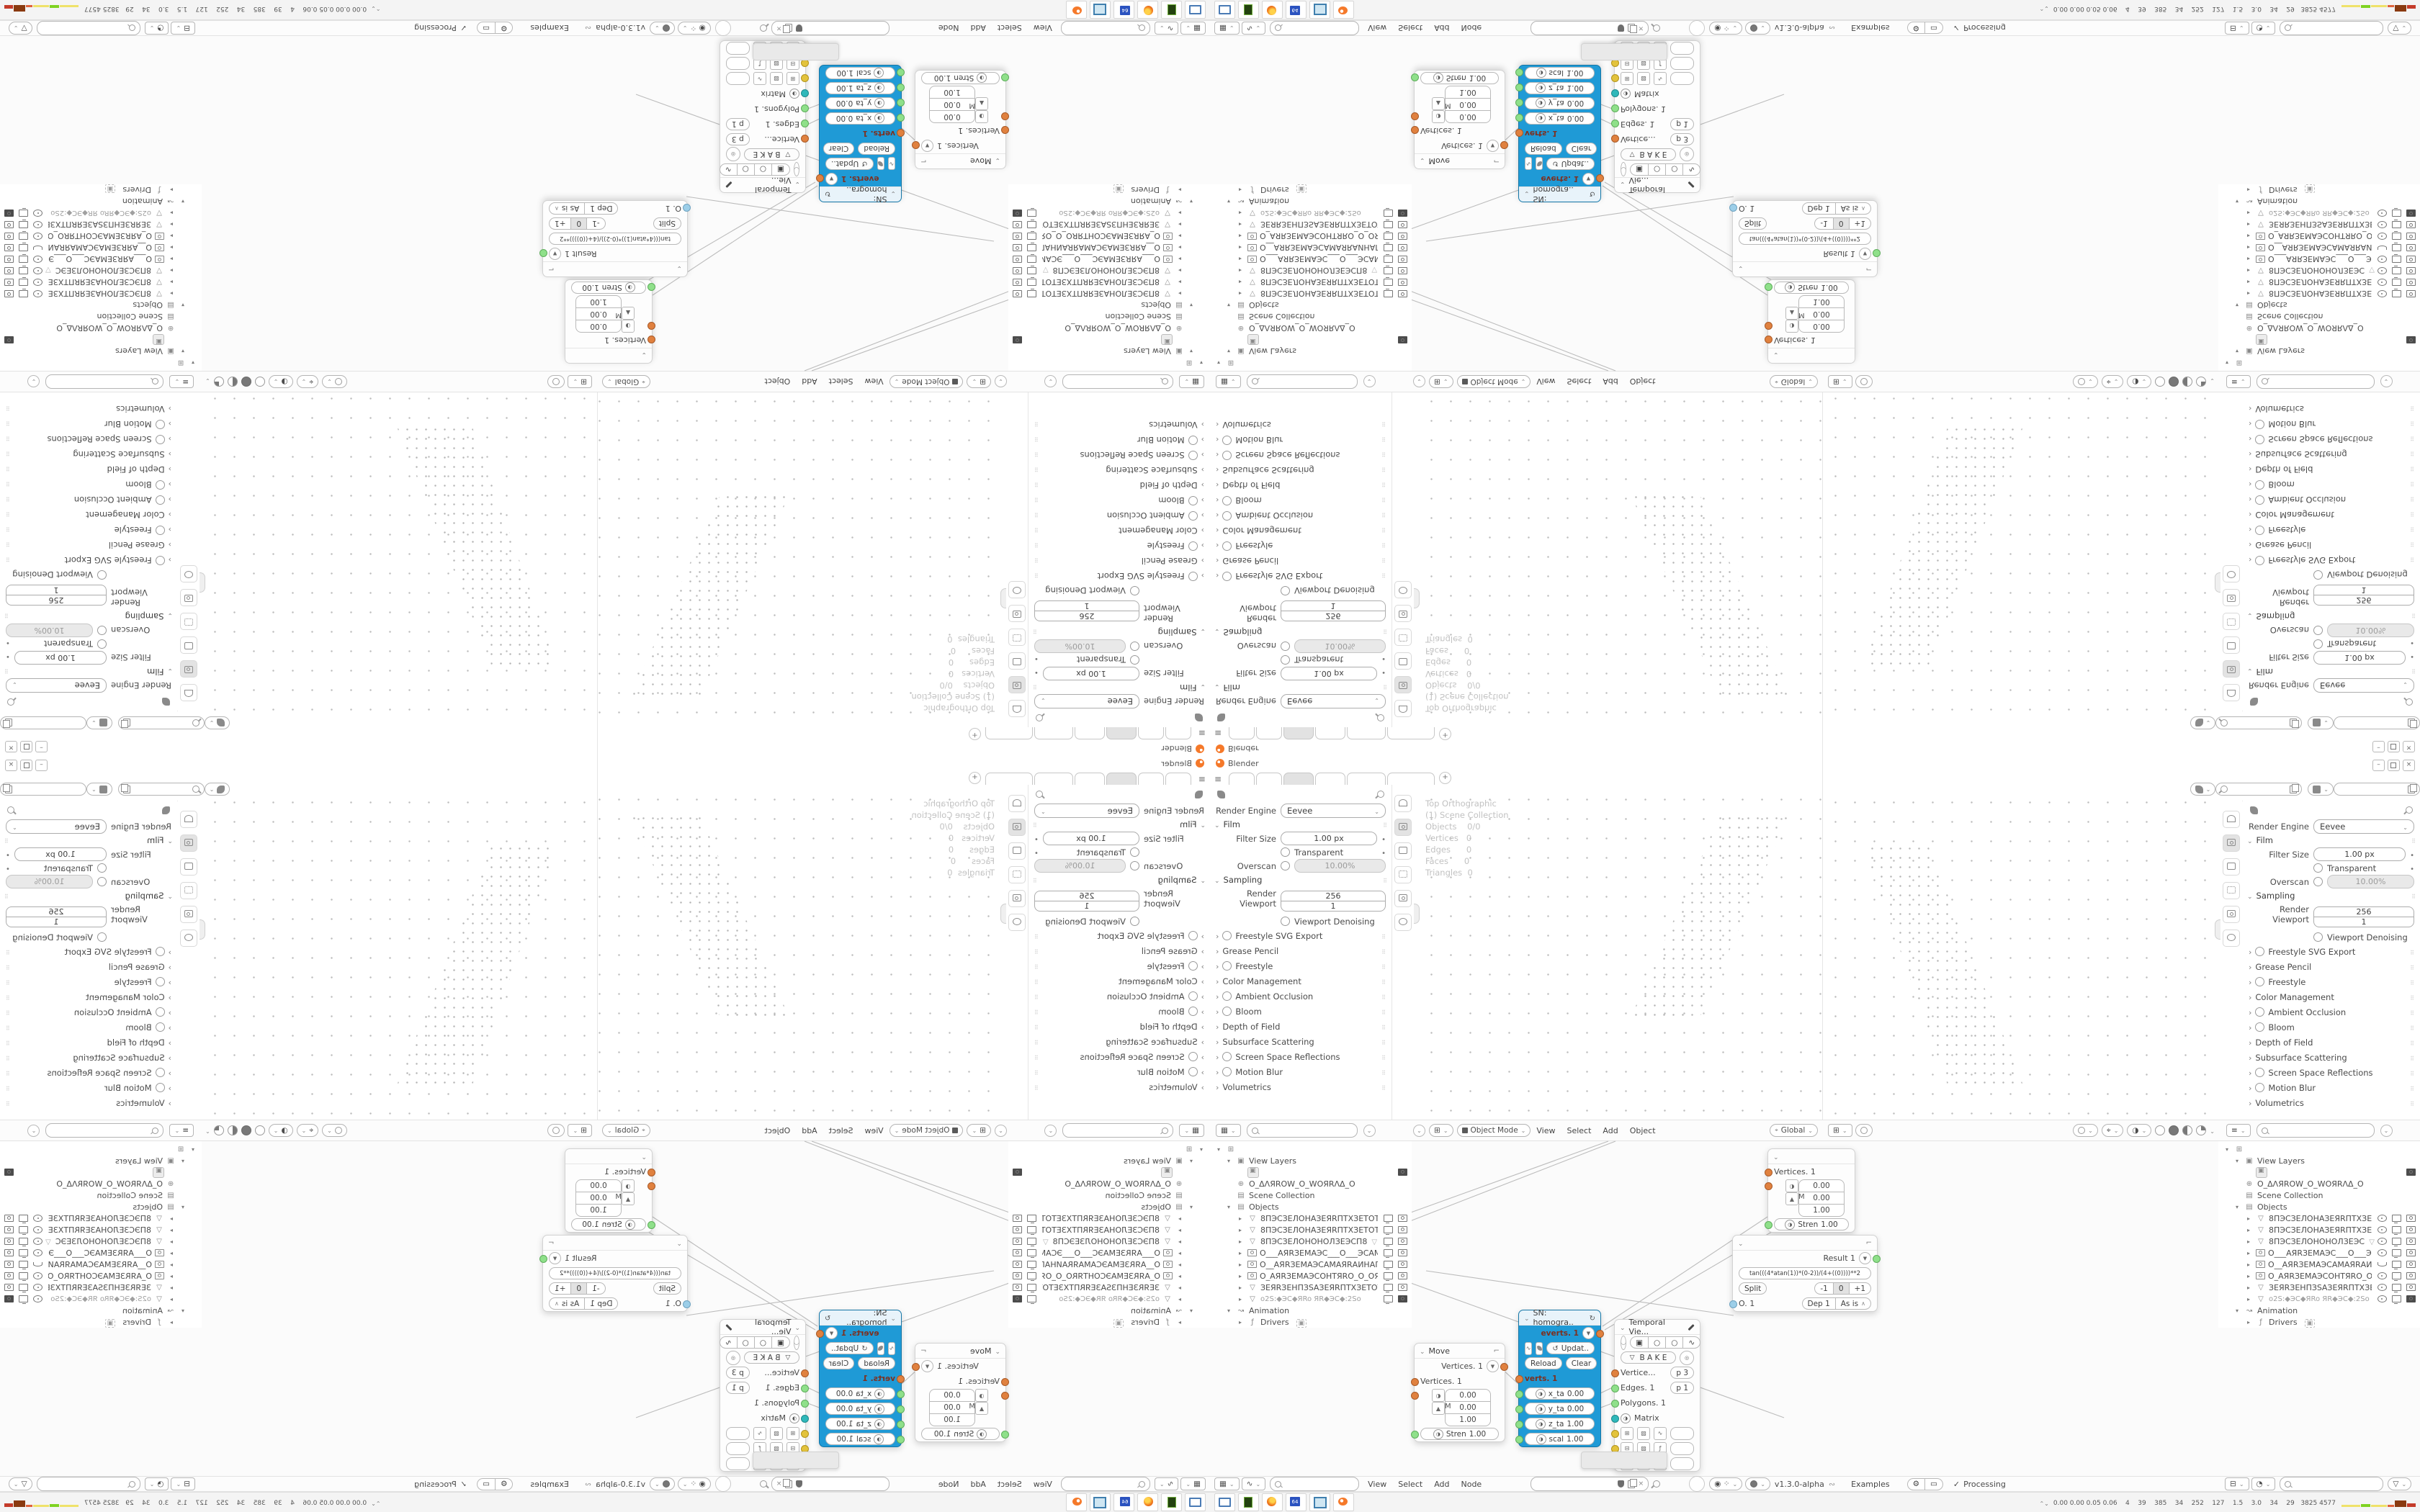 The width and height of the screenshot is (2420, 1512). Describe the element at coordinates (2319, 1264) in the screenshot. I see `outliner-row: O__АЯRЗЕМАЭСАМАЯRАИНАП__O_` at that location.